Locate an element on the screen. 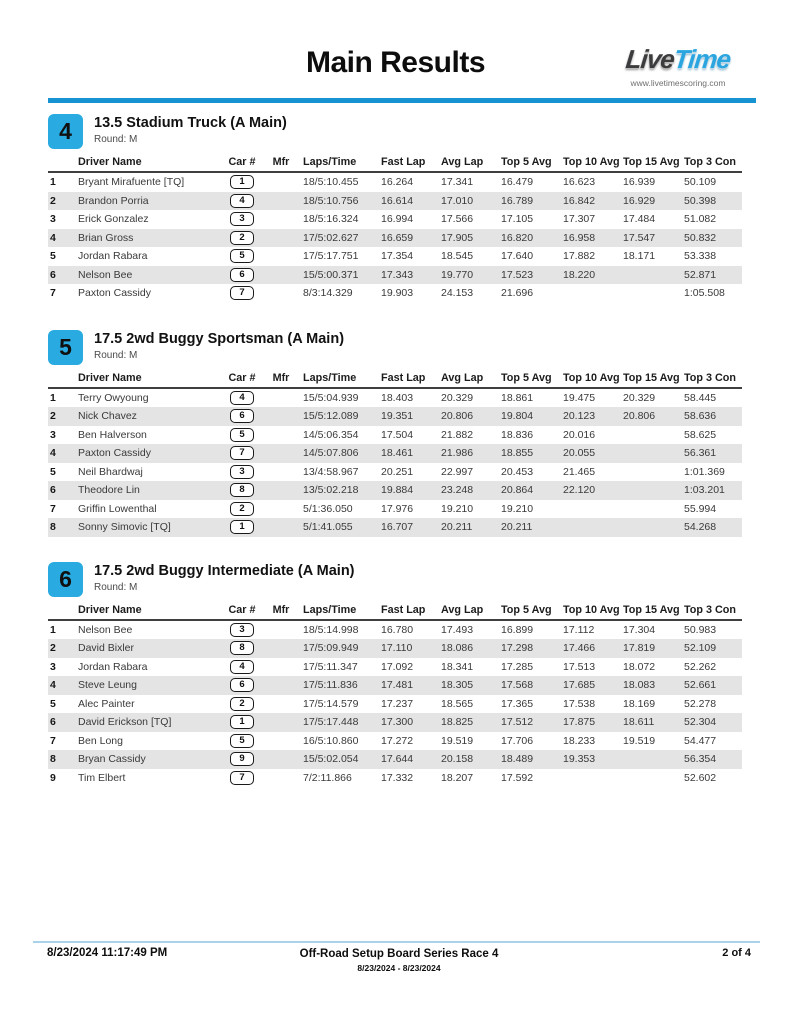 This screenshot has width=791, height=1024. avg-lap-cell: 18.825 is located at coordinates (457, 722).